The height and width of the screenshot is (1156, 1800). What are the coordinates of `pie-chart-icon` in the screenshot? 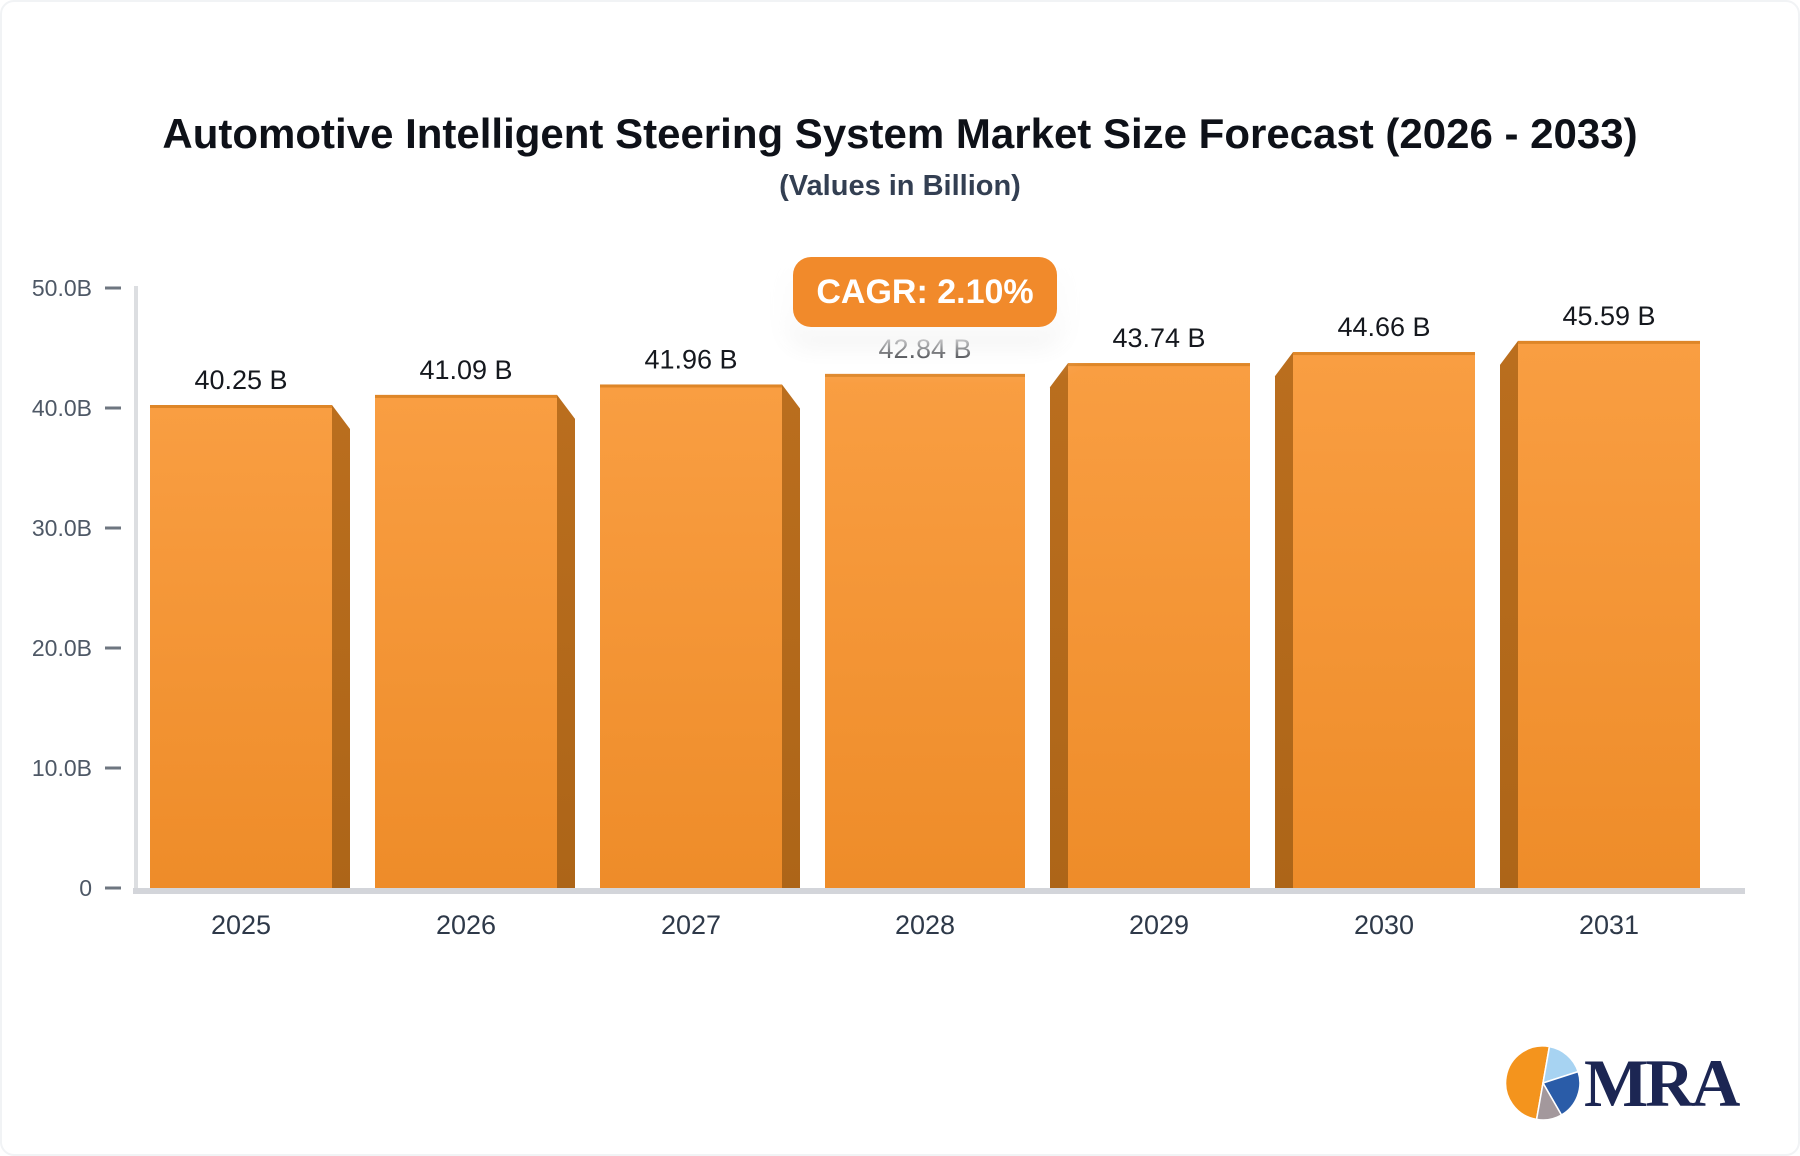 It's located at (1542, 1083).